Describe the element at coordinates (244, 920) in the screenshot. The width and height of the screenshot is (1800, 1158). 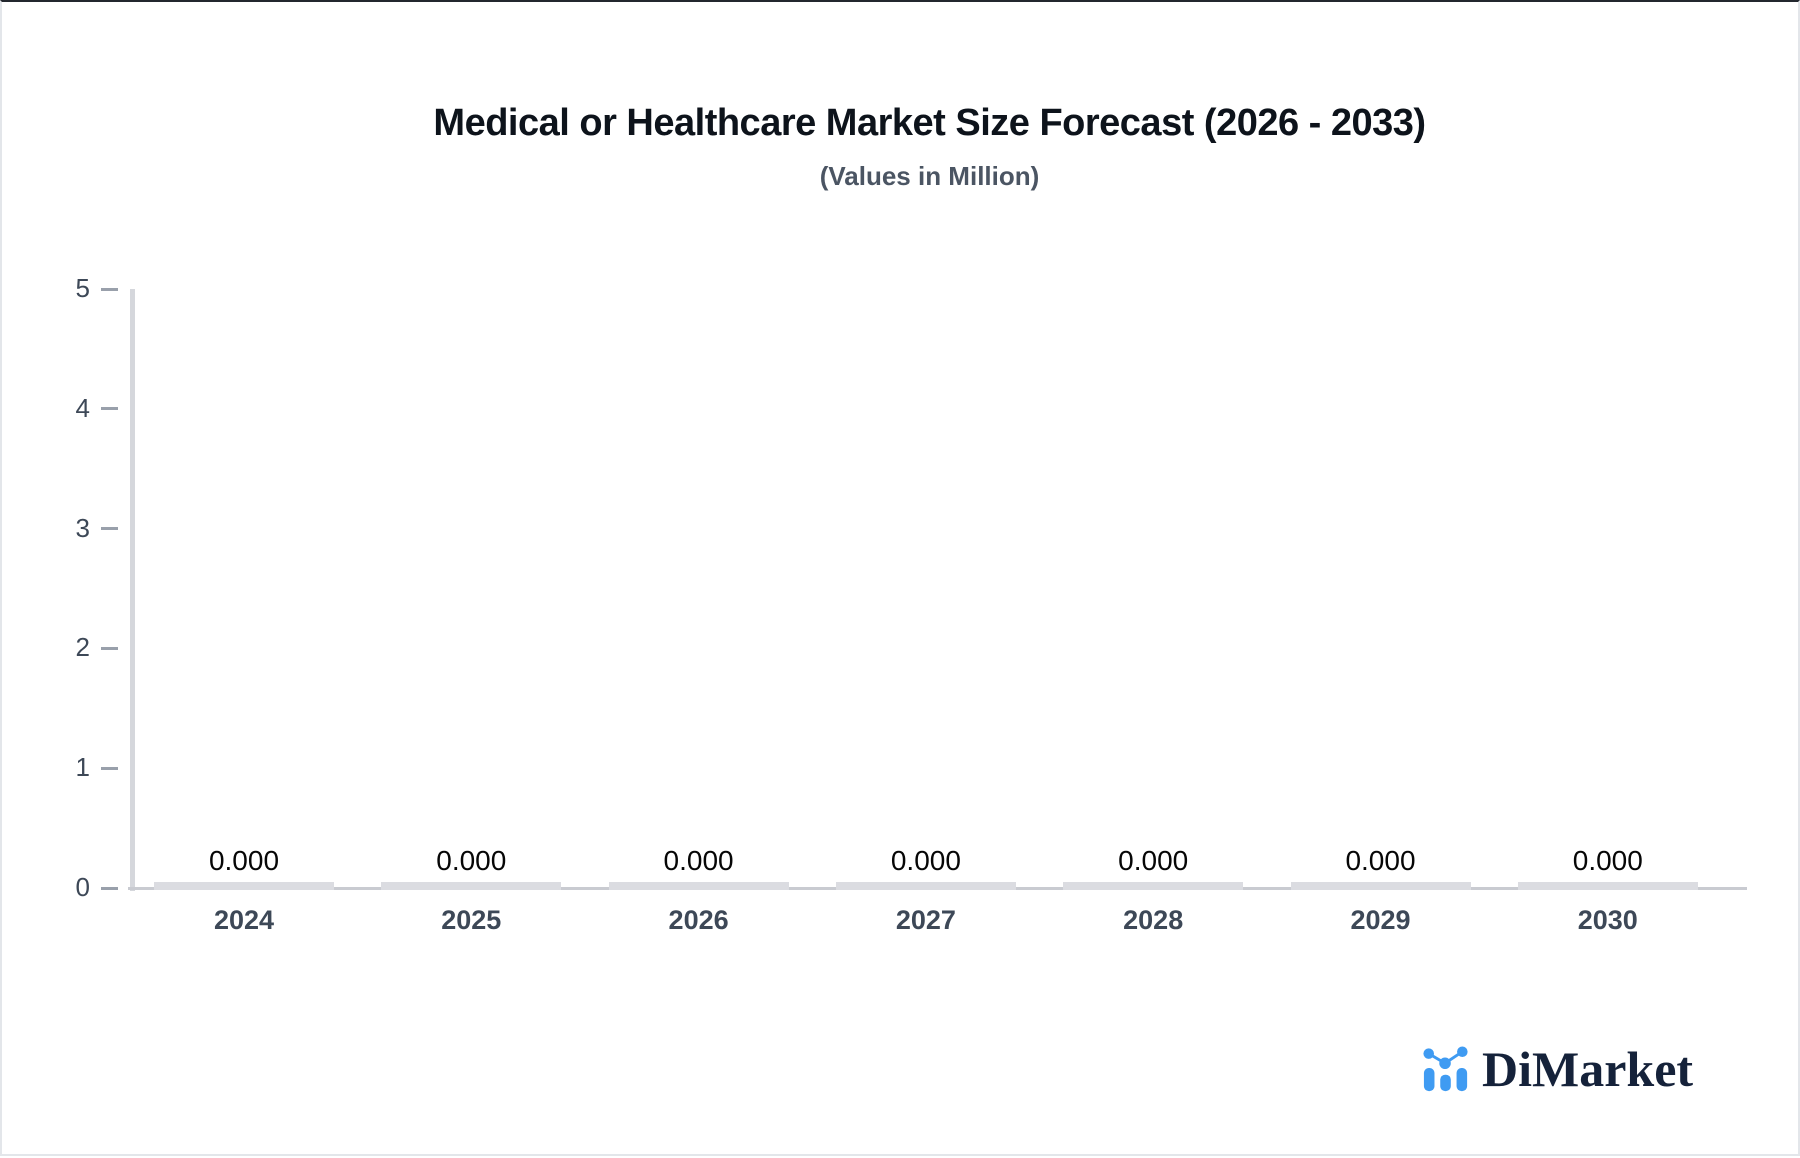
I see `x-axis-category-label: 2024` at that location.